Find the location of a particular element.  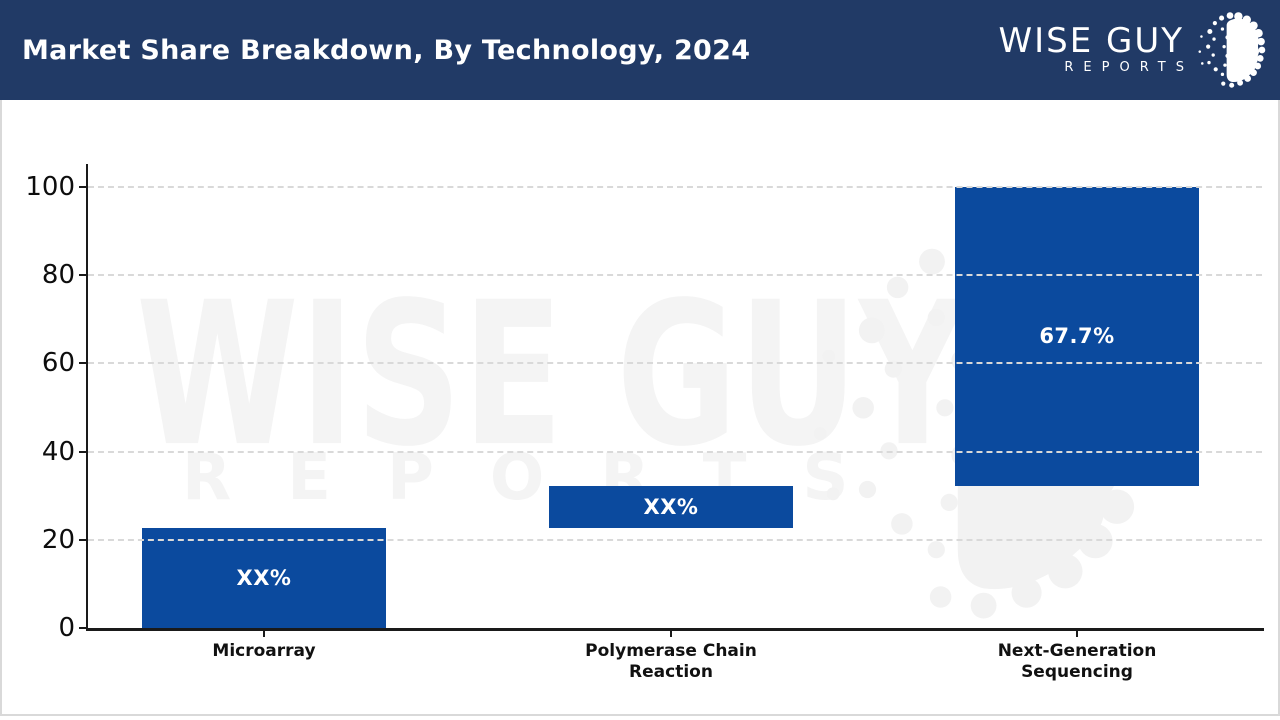

y-axis-line is located at coordinates (87, 396).